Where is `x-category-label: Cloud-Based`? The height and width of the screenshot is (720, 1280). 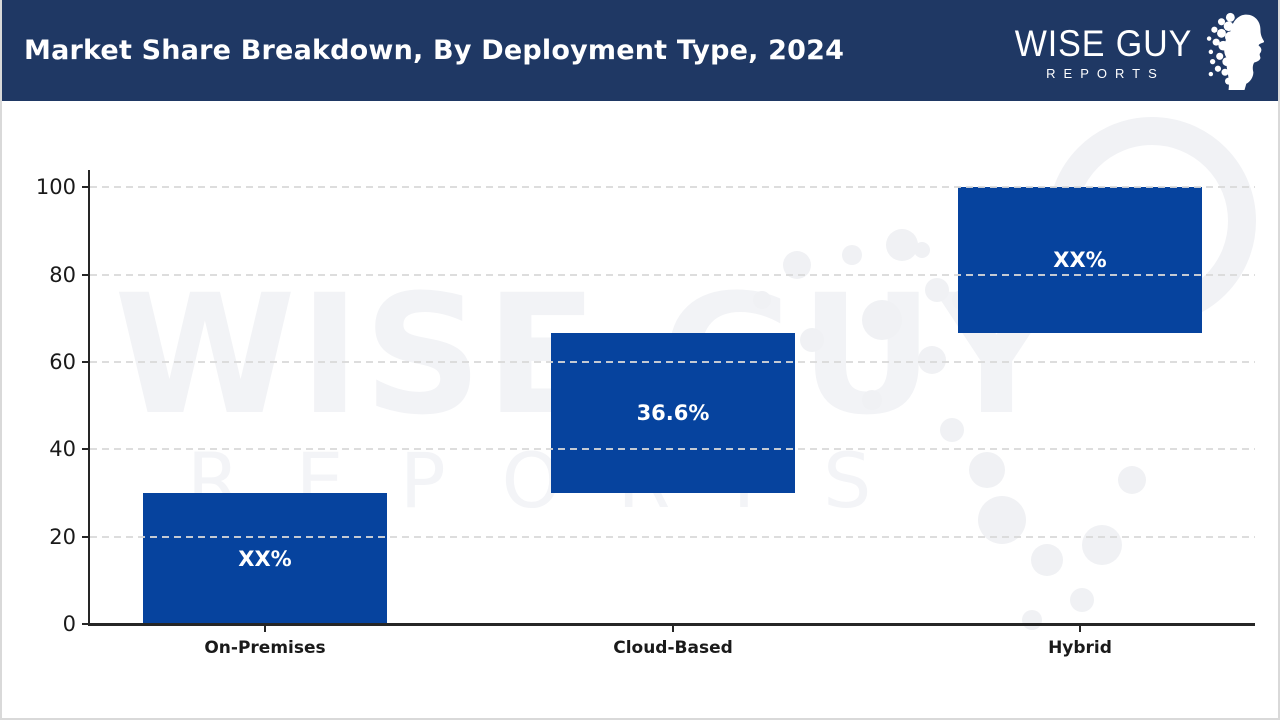
x-category-label: Cloud-Based is located at coordinates (673, 648).